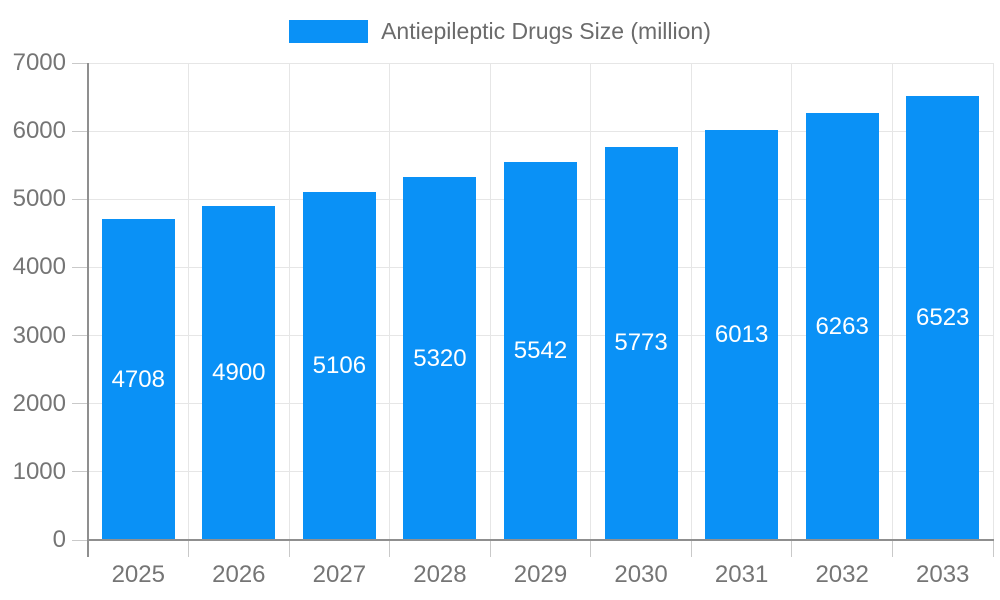 This screenshot has height=600, width=1000. What do you see at coordinates (39, 131) in the screenshot?
I see `y-axis-label: 6000` at bounding box center [39, 131].